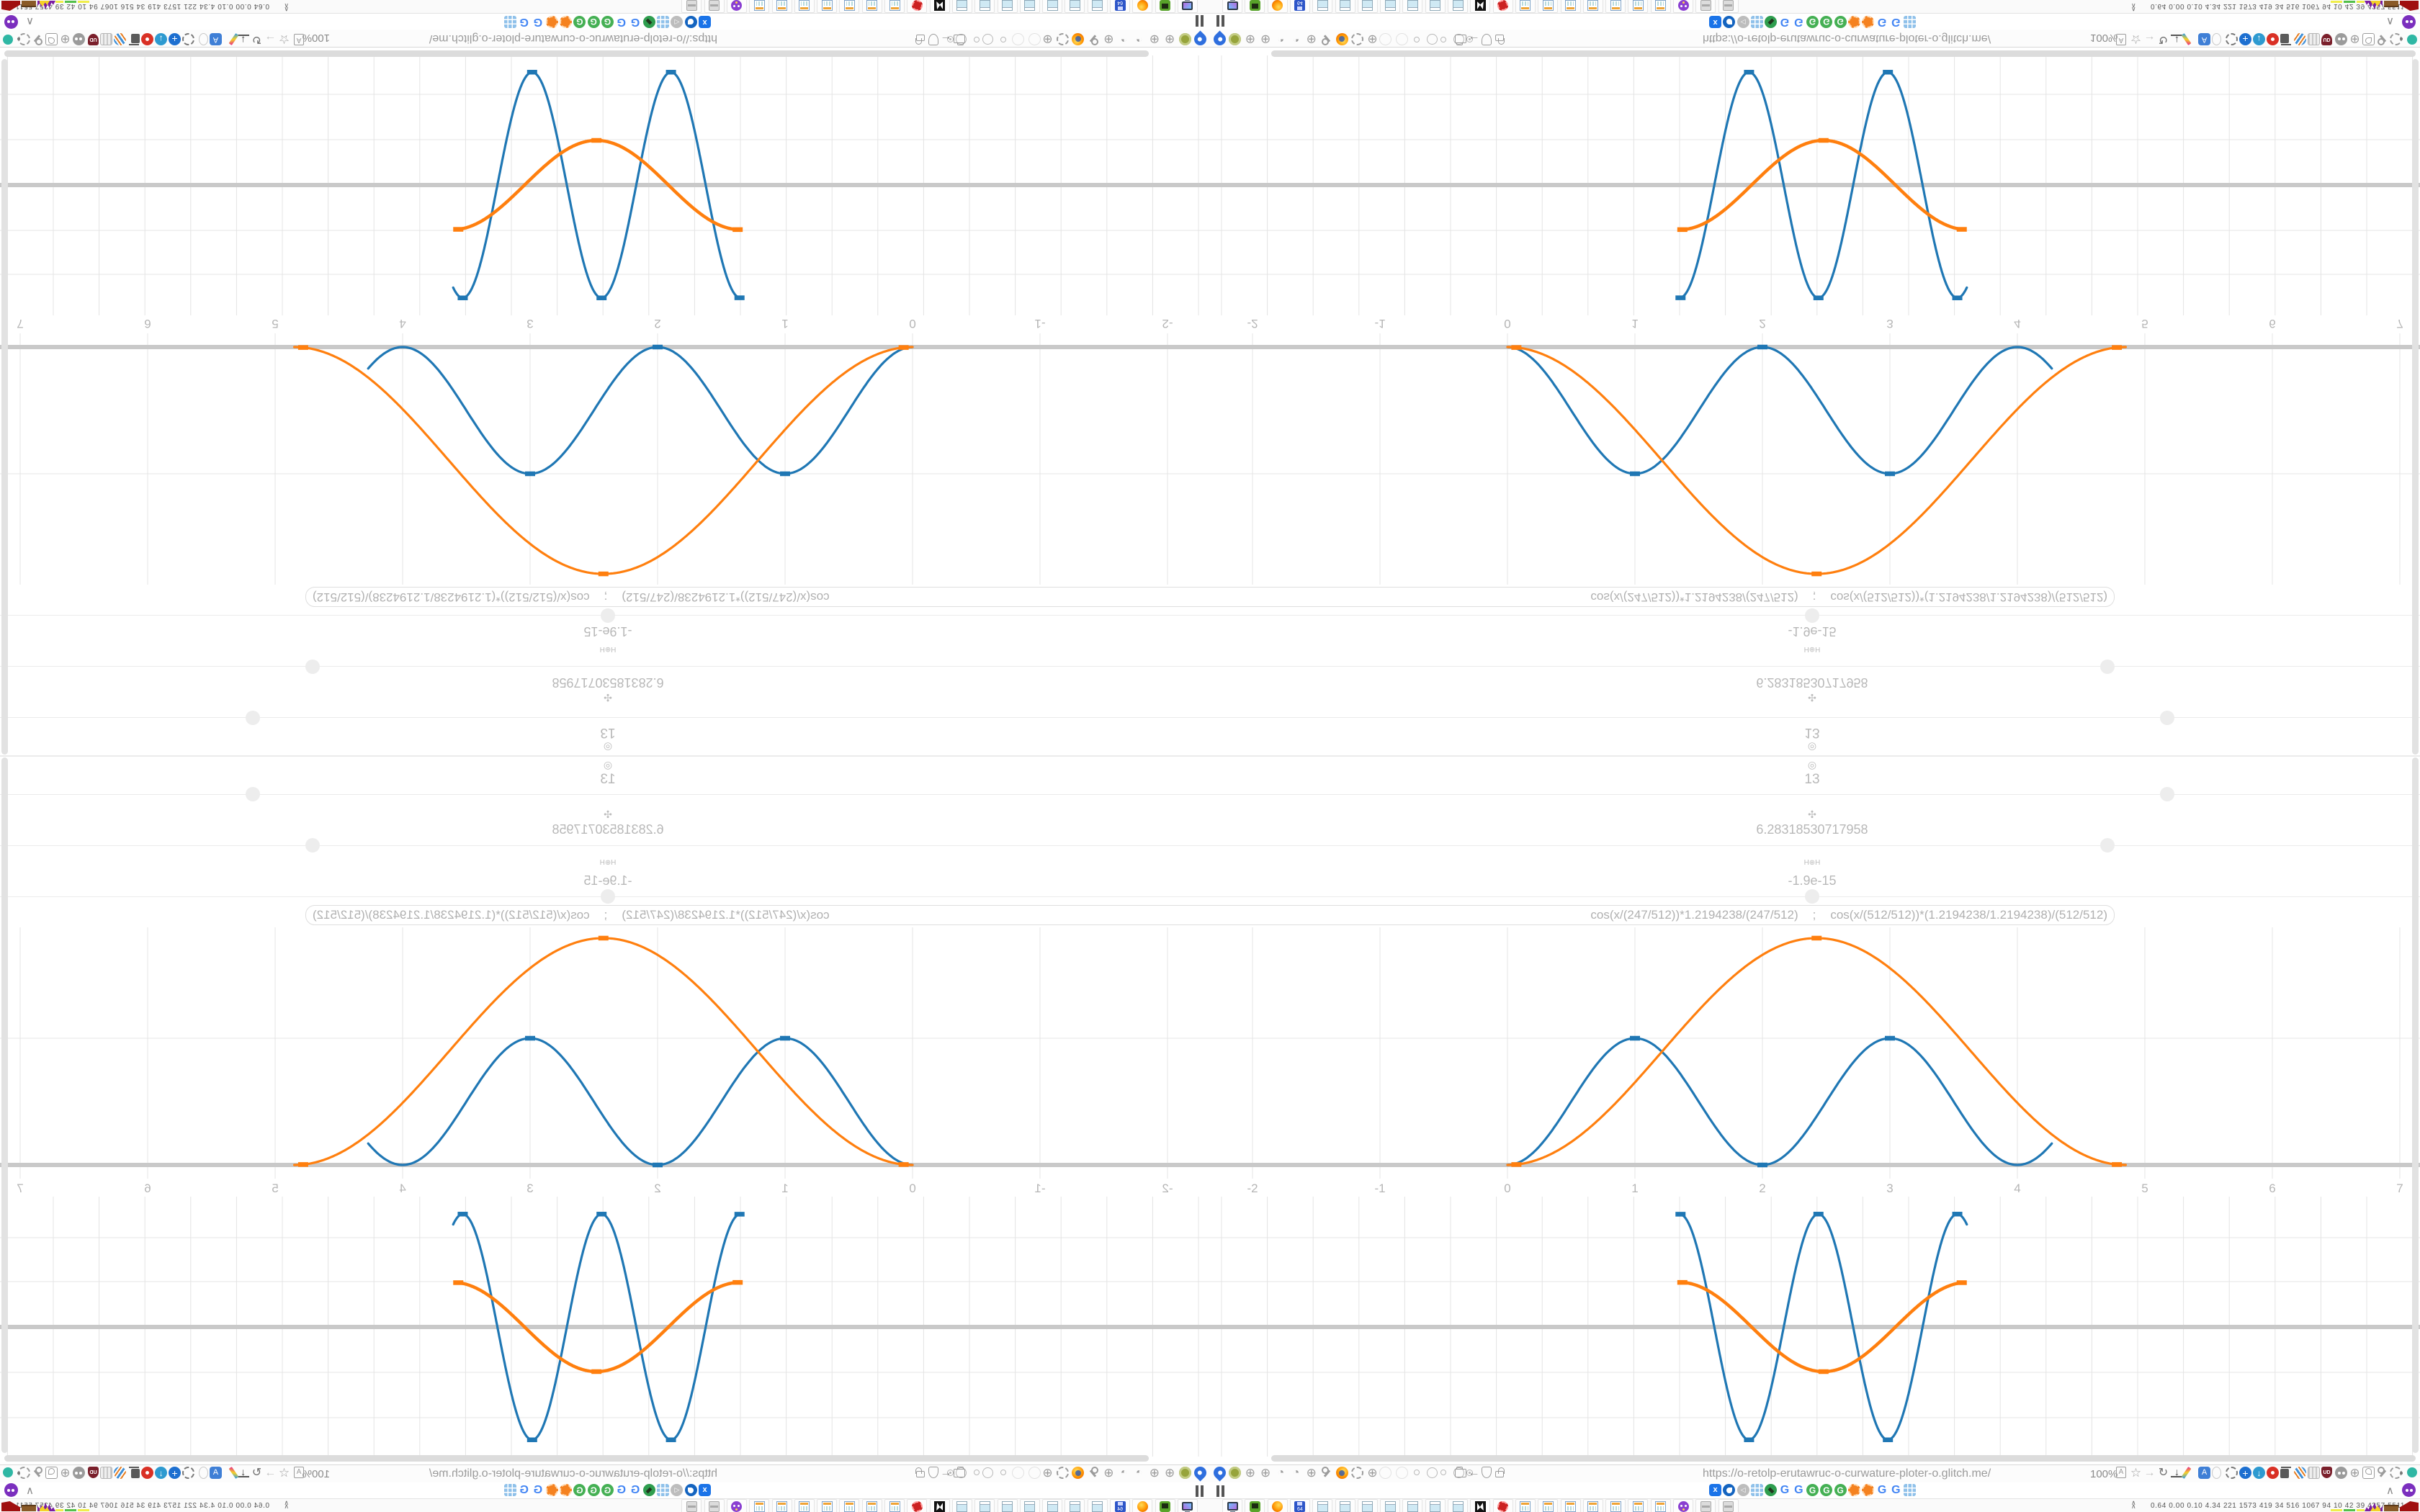 The height and width of the screenshot is (1512, 2420). What do you see at coordinates (2232, 39) in the screenshot?
I see `nav-gear-dark-icon` at bounding box center [2232, 39].